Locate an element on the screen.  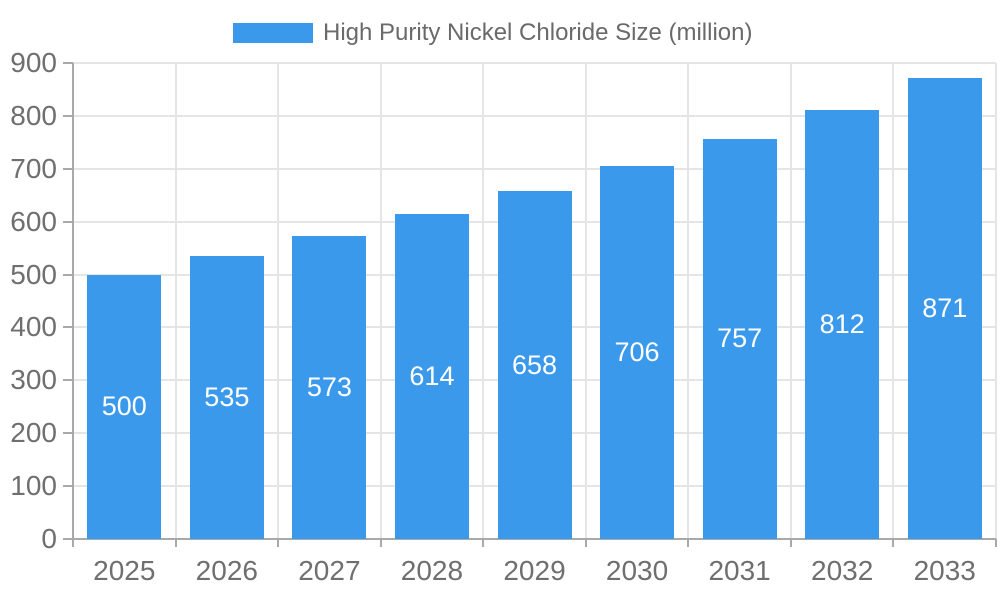
bar-value-label-2029: 658 is located at coordinates (534, 364).